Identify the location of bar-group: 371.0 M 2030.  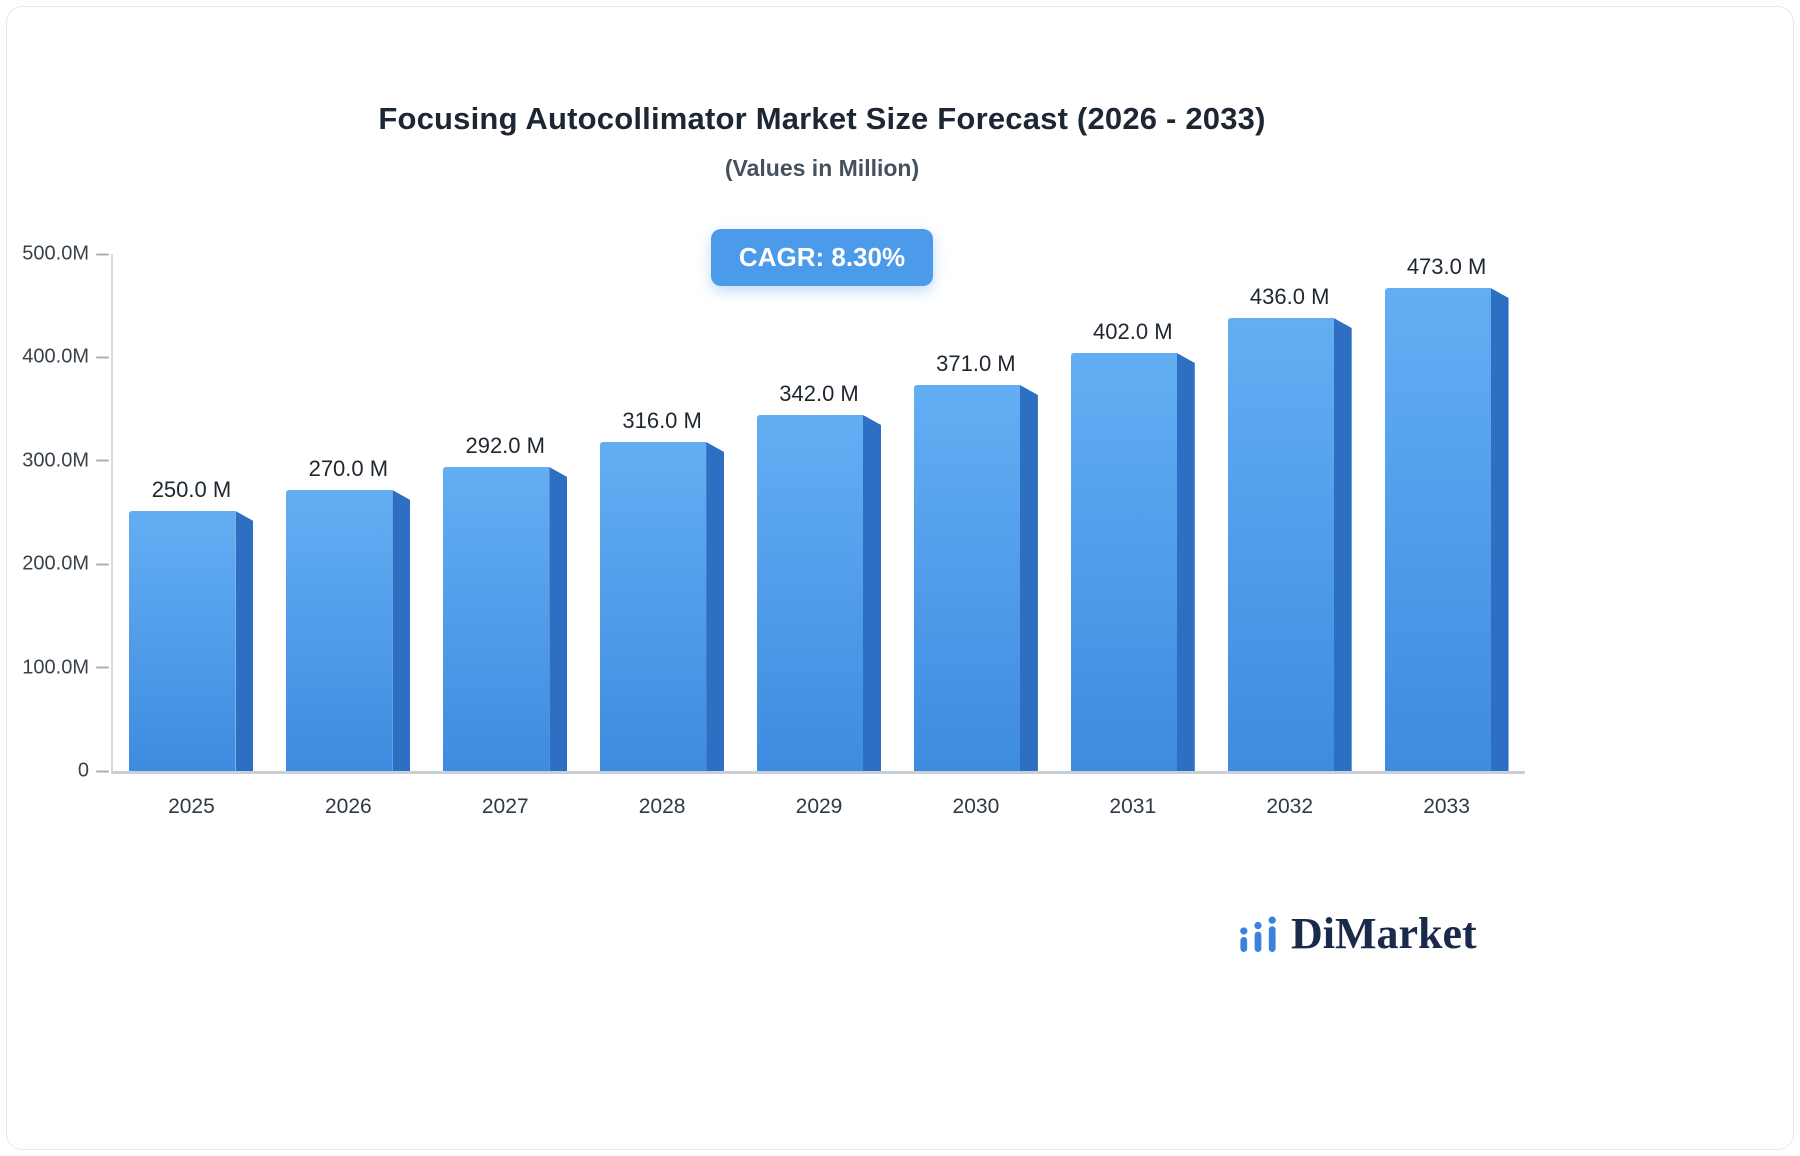
(975, 536).